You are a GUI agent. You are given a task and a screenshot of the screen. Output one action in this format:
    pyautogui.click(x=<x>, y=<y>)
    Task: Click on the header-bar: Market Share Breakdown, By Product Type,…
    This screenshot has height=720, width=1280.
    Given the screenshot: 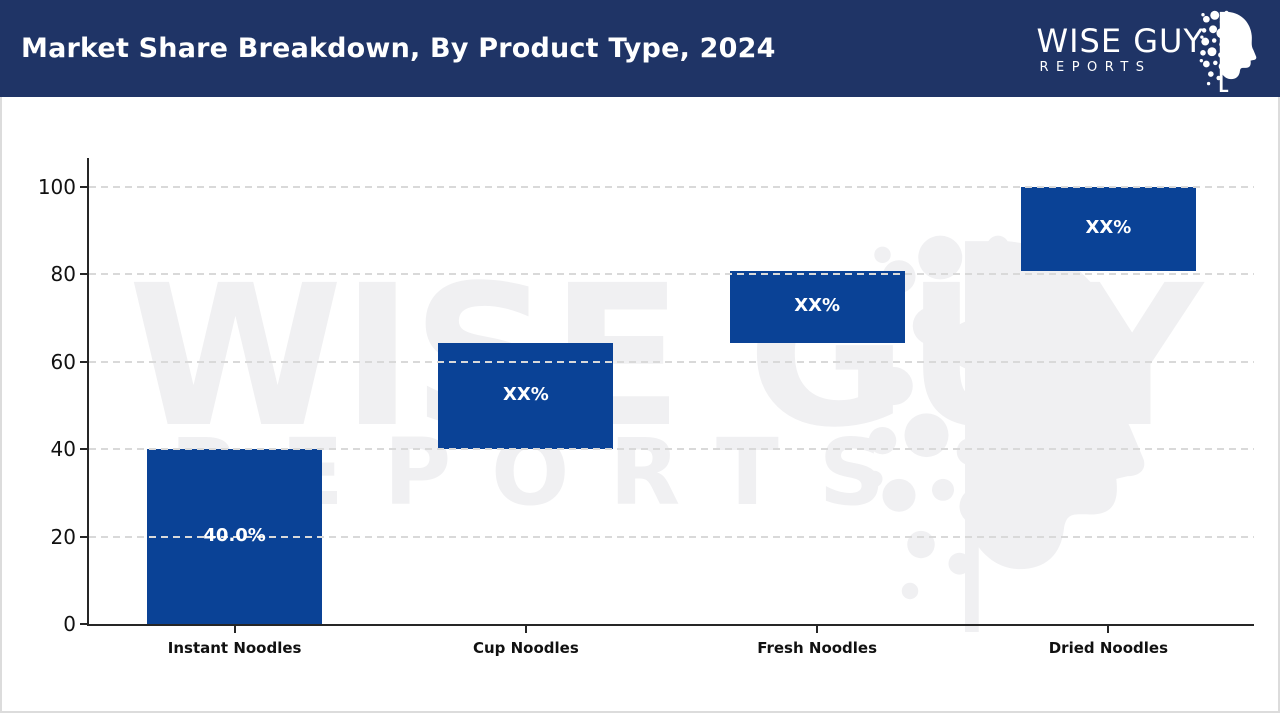 What is the action you would take?
    pyautogui.click(x=640, y=48)
    